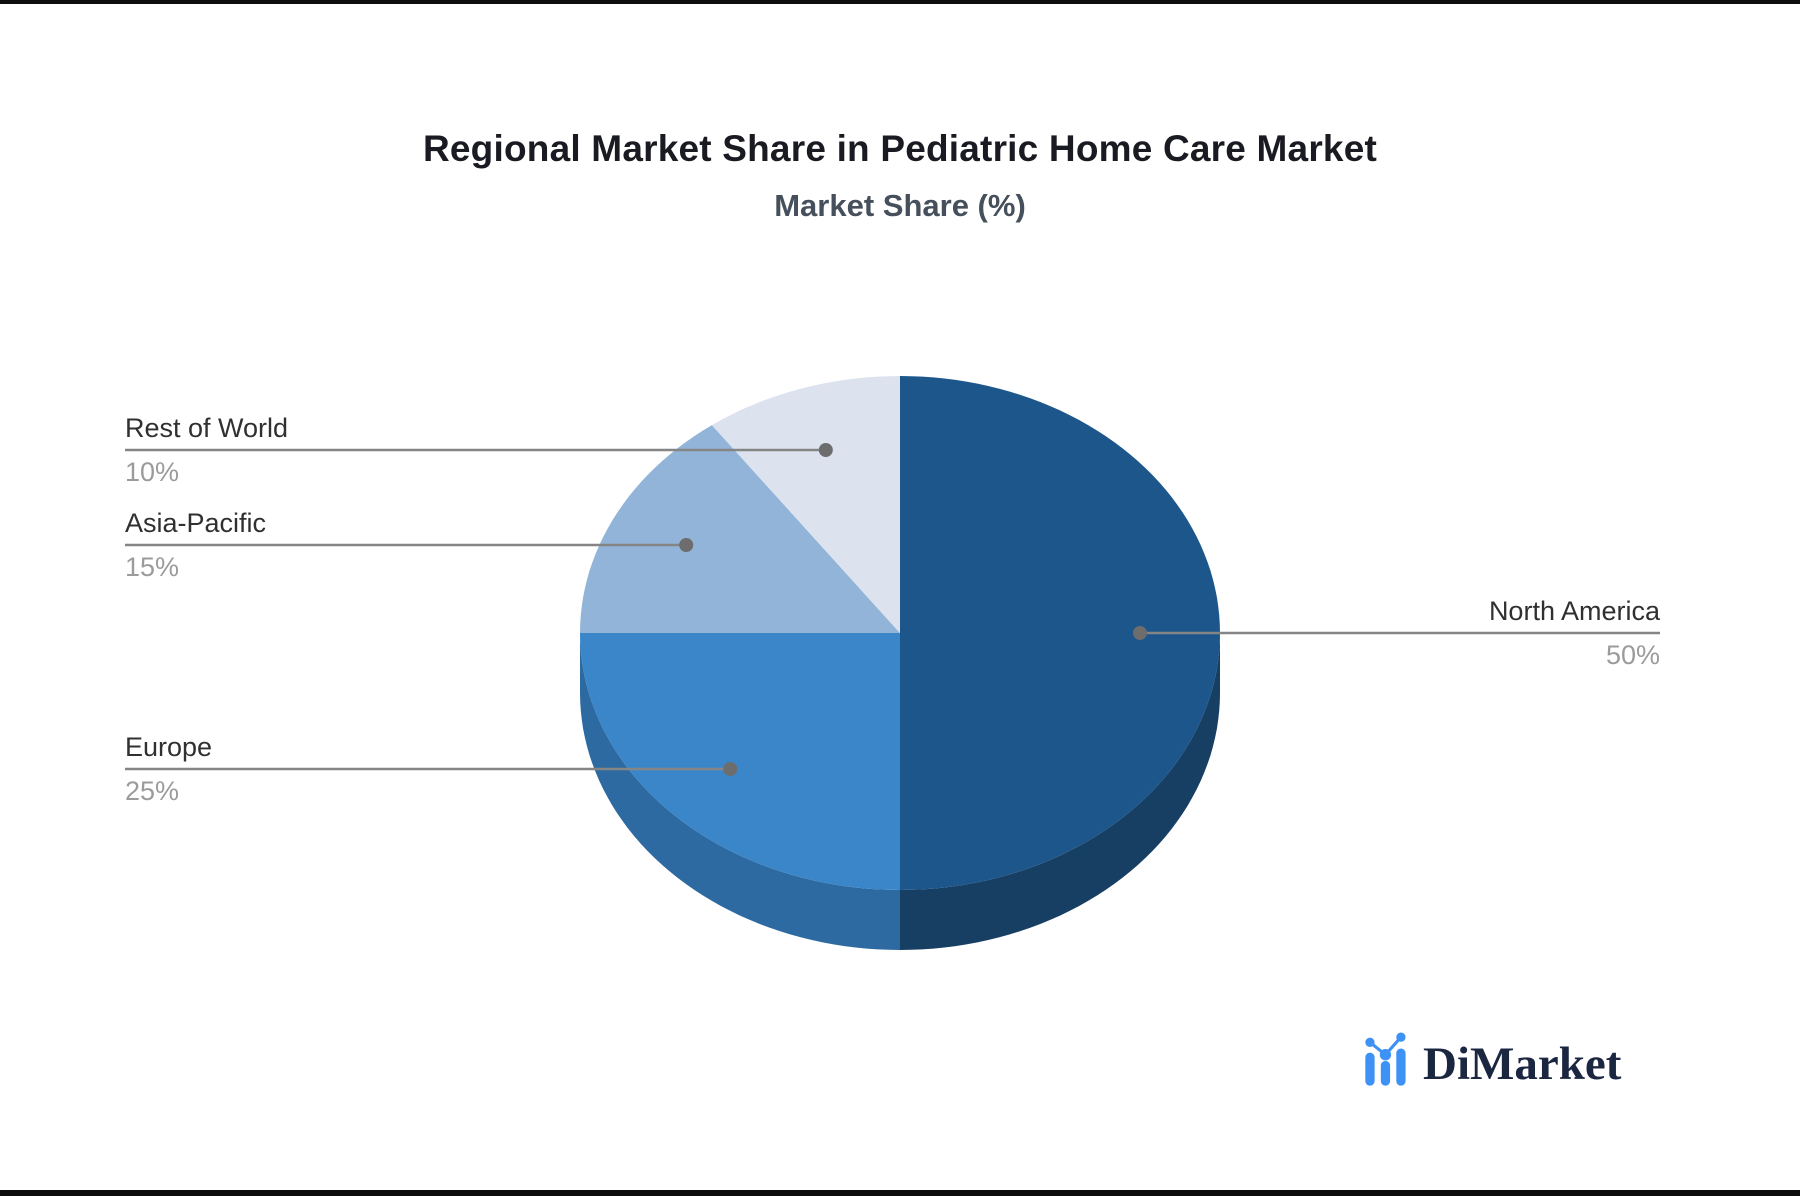 The width and height of the screenshot is (1800, 1196). What do you see at coordinates (900, 1193) in the screenshot?
I see `screenshot-bottom-edge` at bounding box center [900, 1193].